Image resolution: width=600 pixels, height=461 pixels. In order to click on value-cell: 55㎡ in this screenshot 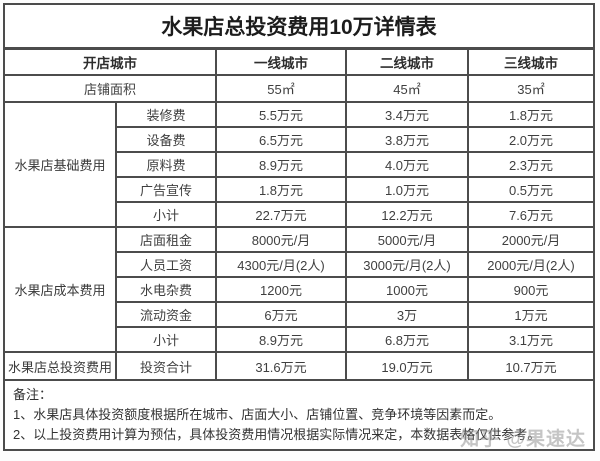, I will do `click(281, 88)`.